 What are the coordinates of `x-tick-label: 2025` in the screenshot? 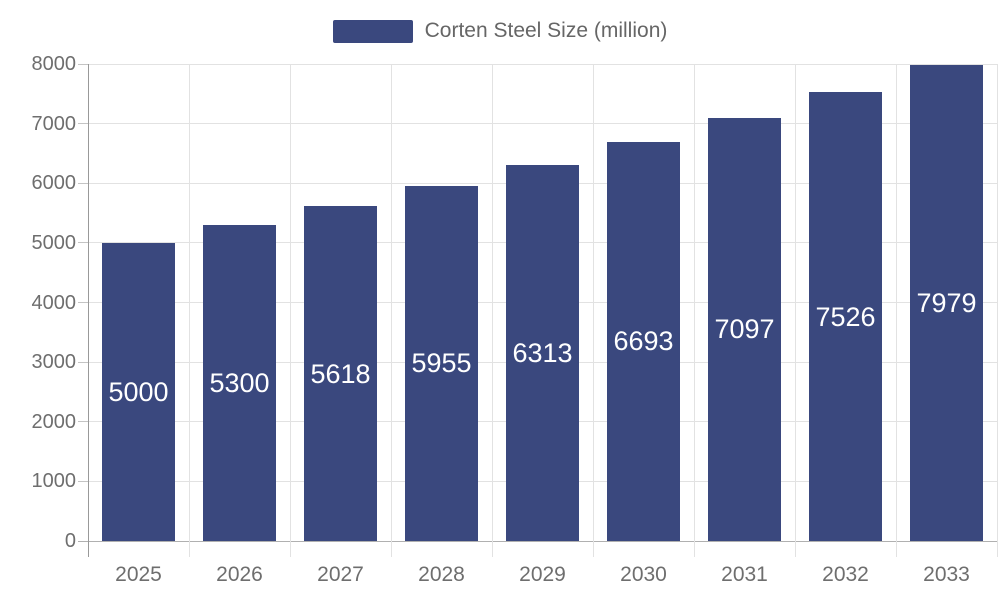 It's located at (138, 574).